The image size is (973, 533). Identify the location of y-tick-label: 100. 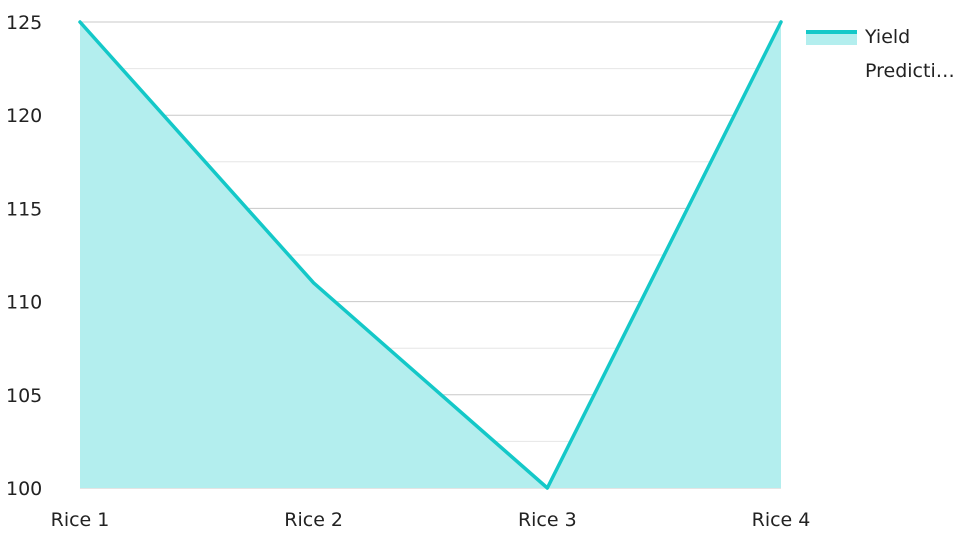
(24, 489).